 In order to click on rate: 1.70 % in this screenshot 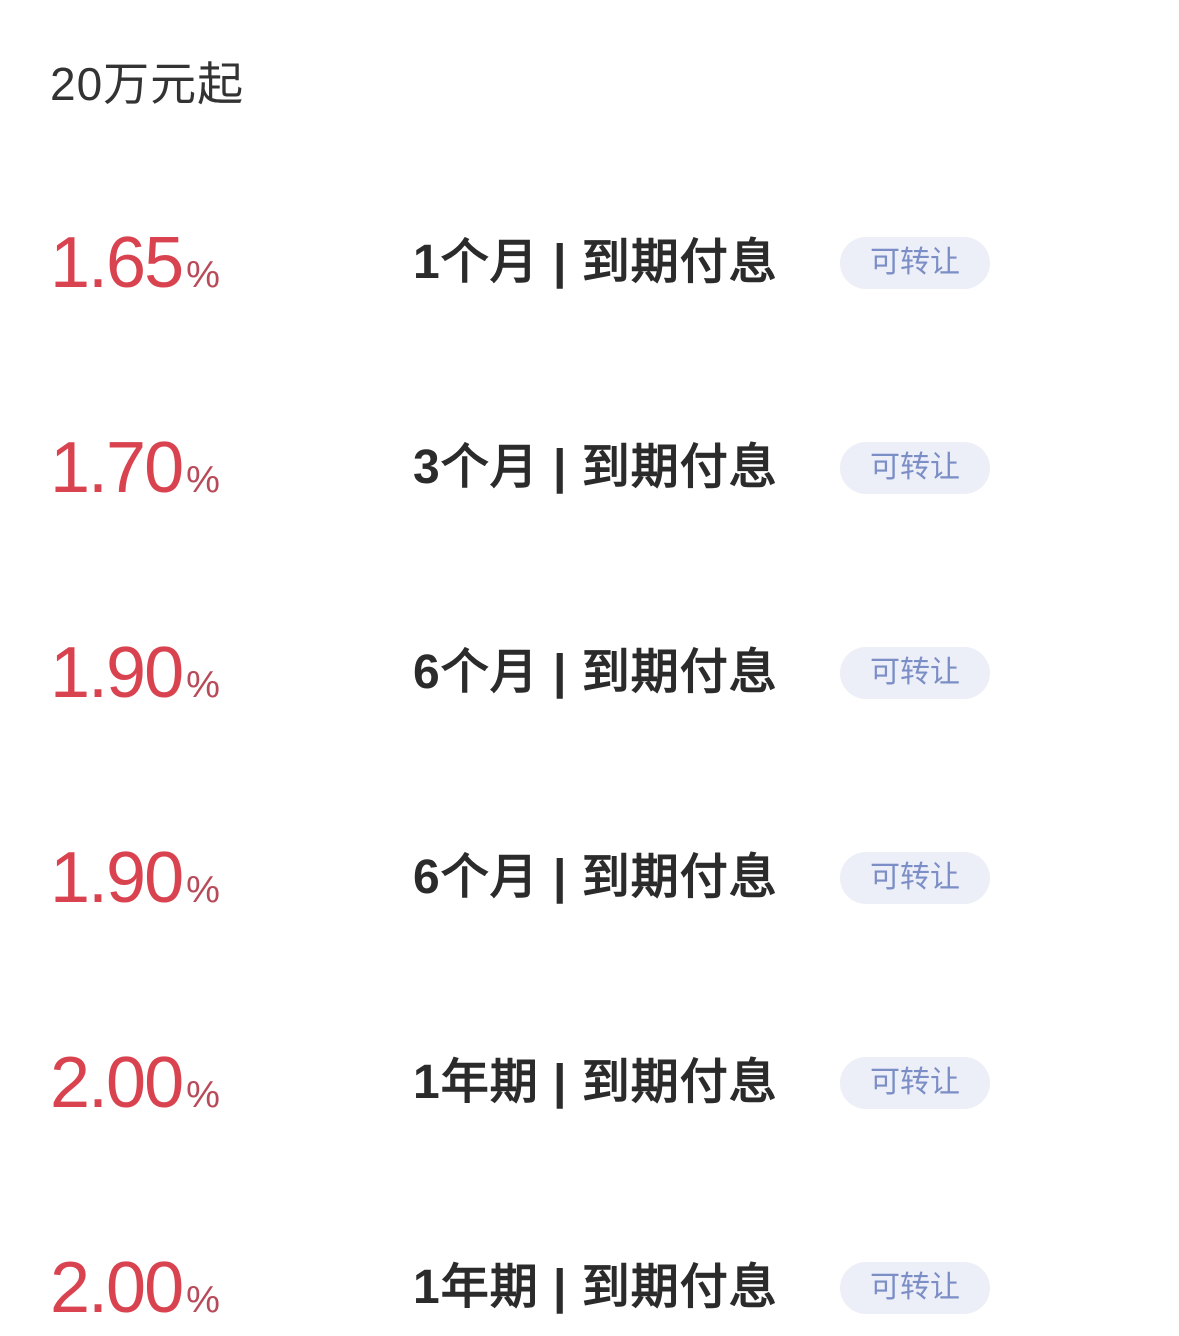, I will do `click(135, 468)`.